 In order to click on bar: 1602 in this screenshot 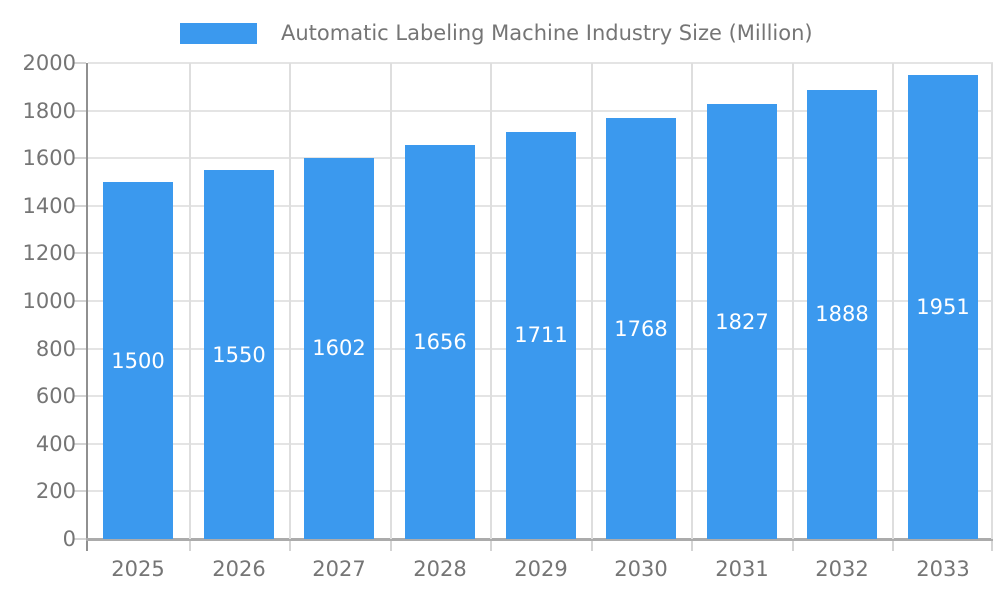, I will do `click(339, 348)`.